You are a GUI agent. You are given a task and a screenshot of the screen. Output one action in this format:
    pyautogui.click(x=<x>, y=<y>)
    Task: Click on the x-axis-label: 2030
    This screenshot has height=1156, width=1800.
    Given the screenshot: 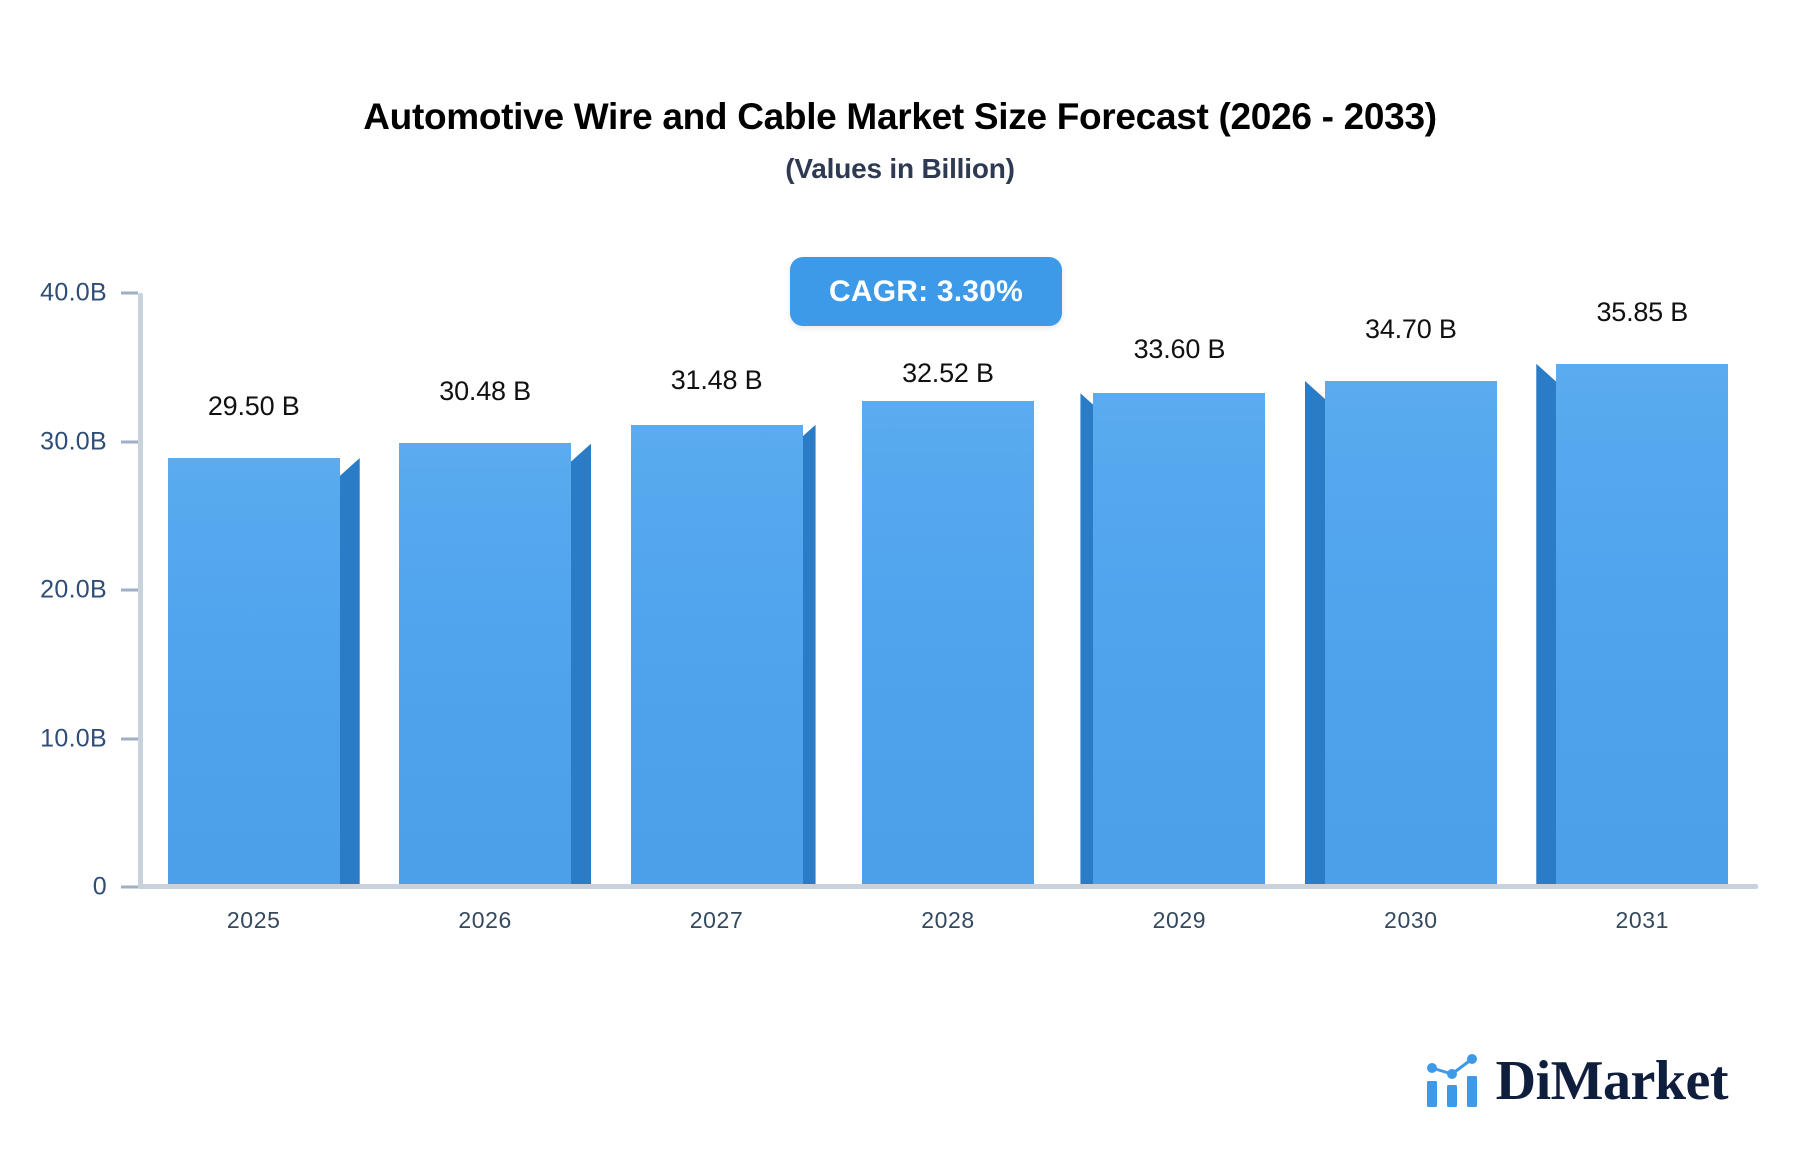 What is the action you would take?
    pyautogui.click(x=1411, y=920)
    